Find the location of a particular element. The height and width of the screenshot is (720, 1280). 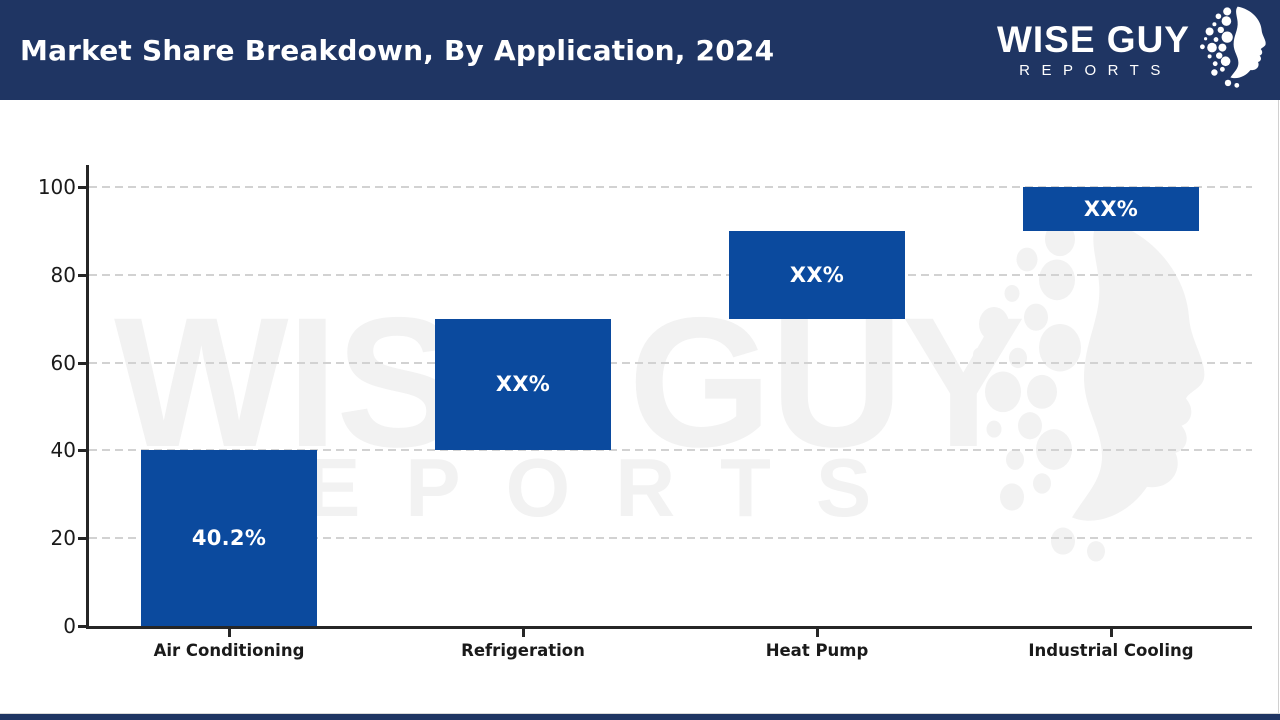

y-tick-label: 60 is located at coordinates (63, 362).